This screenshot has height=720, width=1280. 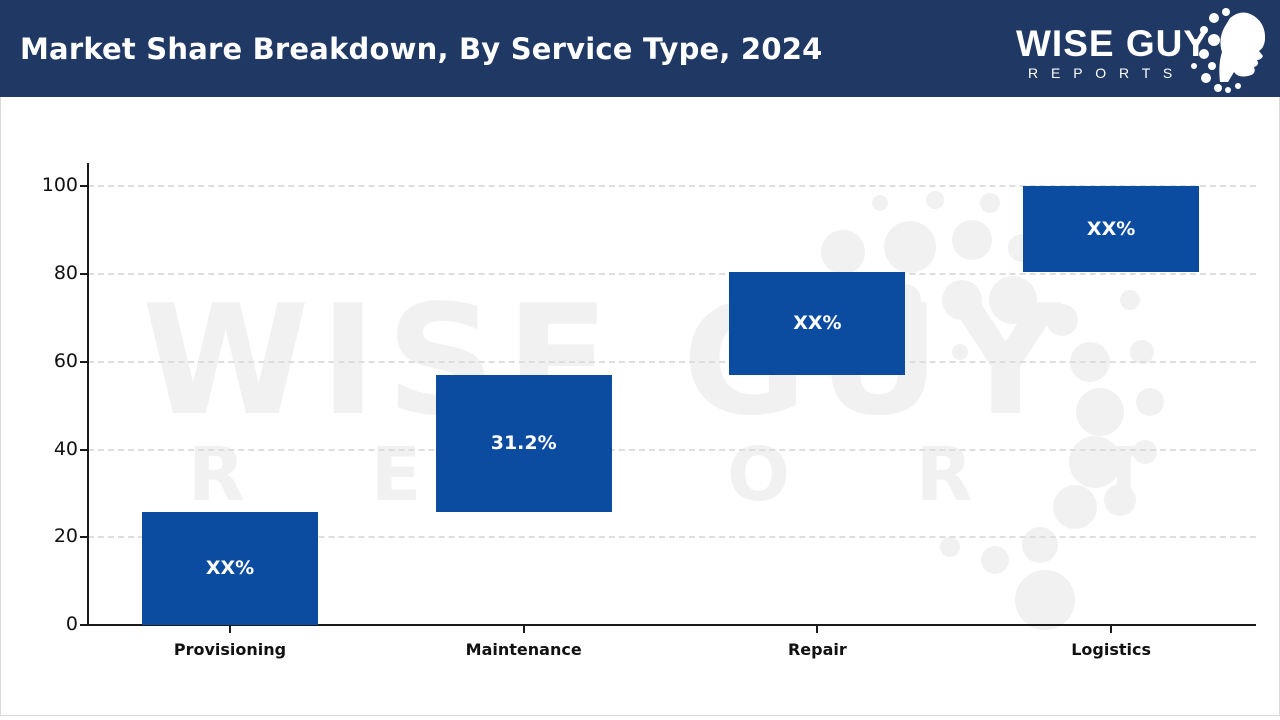 I want to click on bar-logistics: XX%, so click(x=1111, y=229).